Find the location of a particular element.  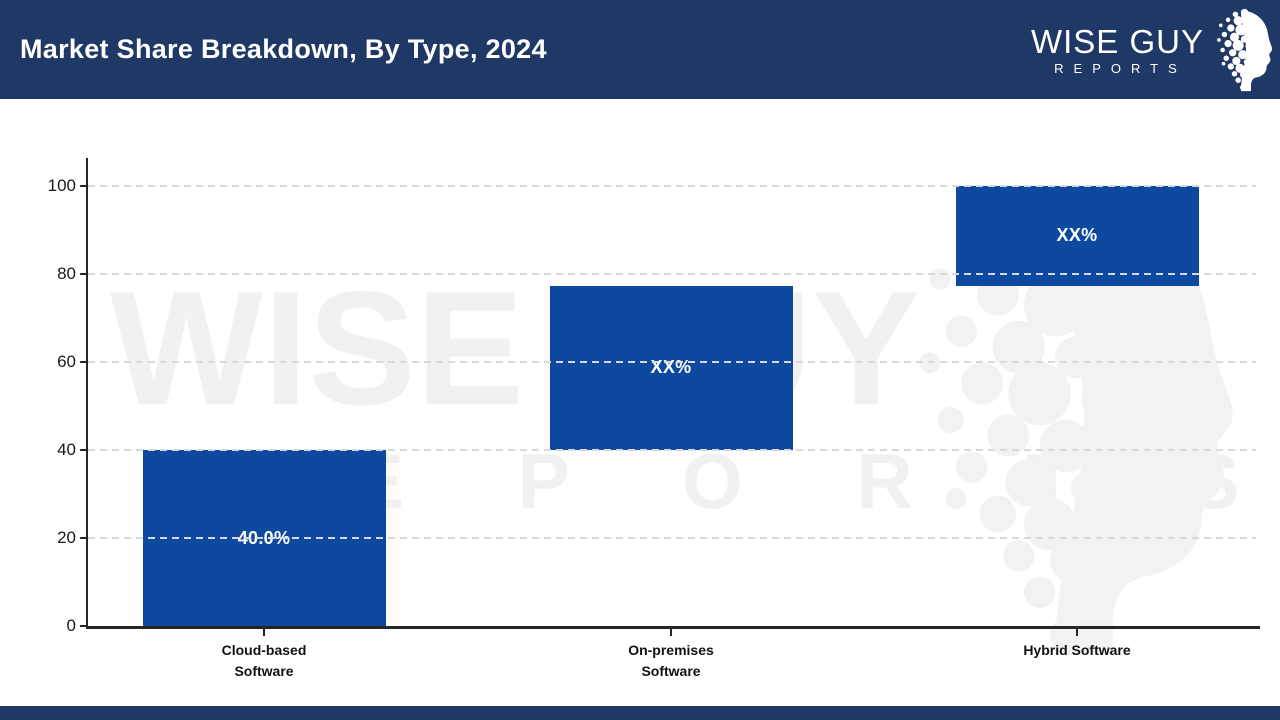

bar-value-label: XX% is located at coordinates (1077, 235).